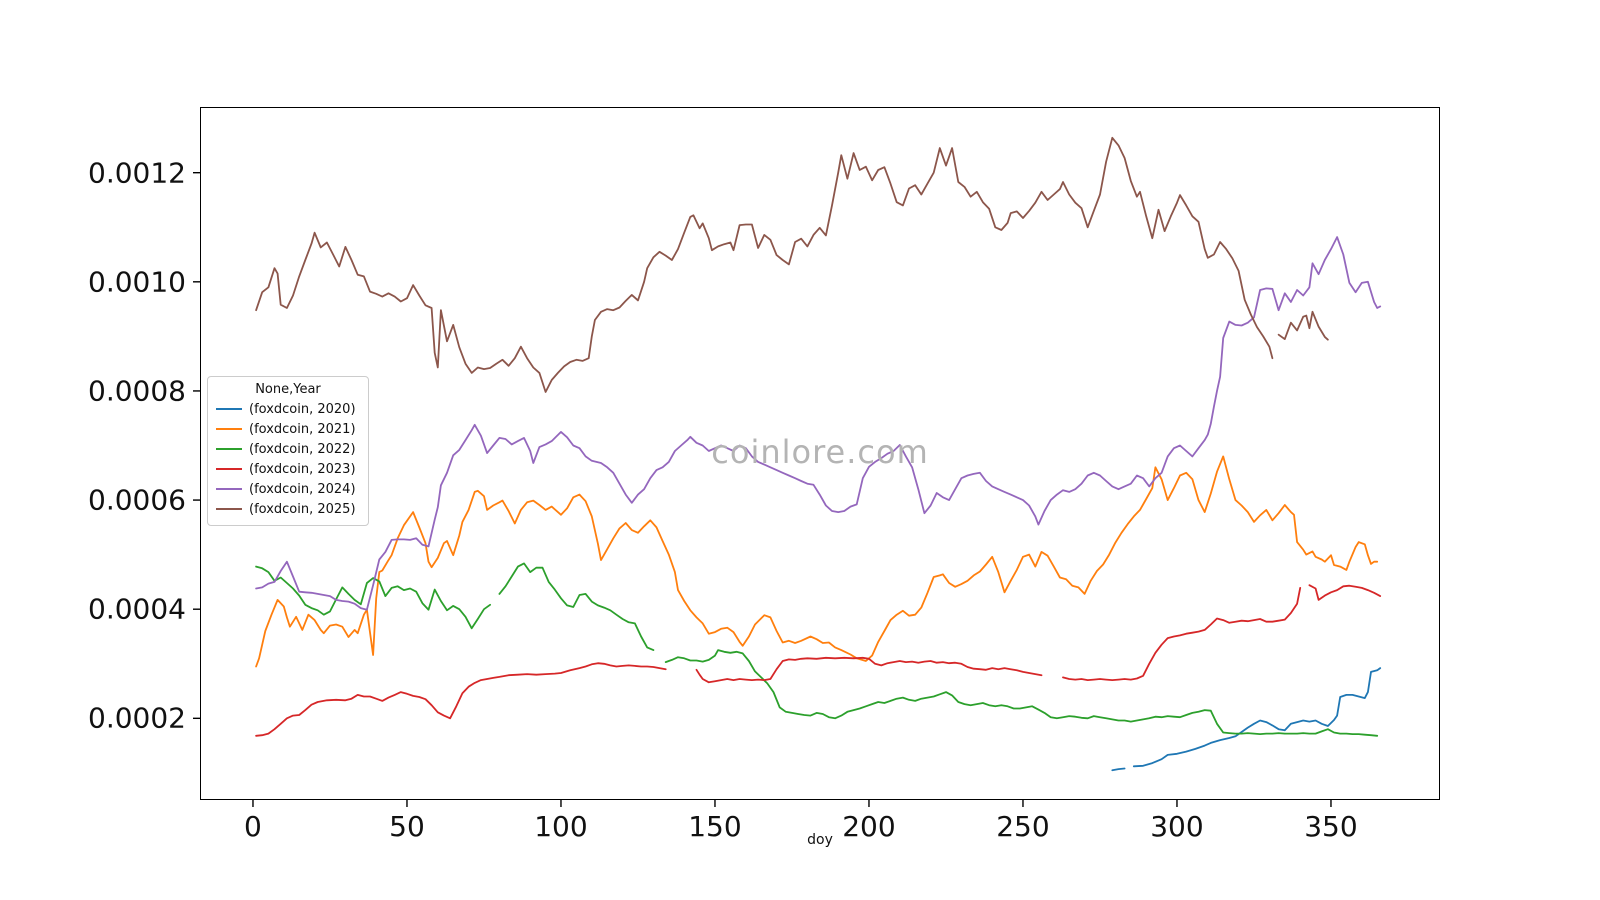 Image resolution: width=1600 pixels, height=900 pixels. I want to click on legend-entry: (foxdcoin, 2024), so click(288, 489).